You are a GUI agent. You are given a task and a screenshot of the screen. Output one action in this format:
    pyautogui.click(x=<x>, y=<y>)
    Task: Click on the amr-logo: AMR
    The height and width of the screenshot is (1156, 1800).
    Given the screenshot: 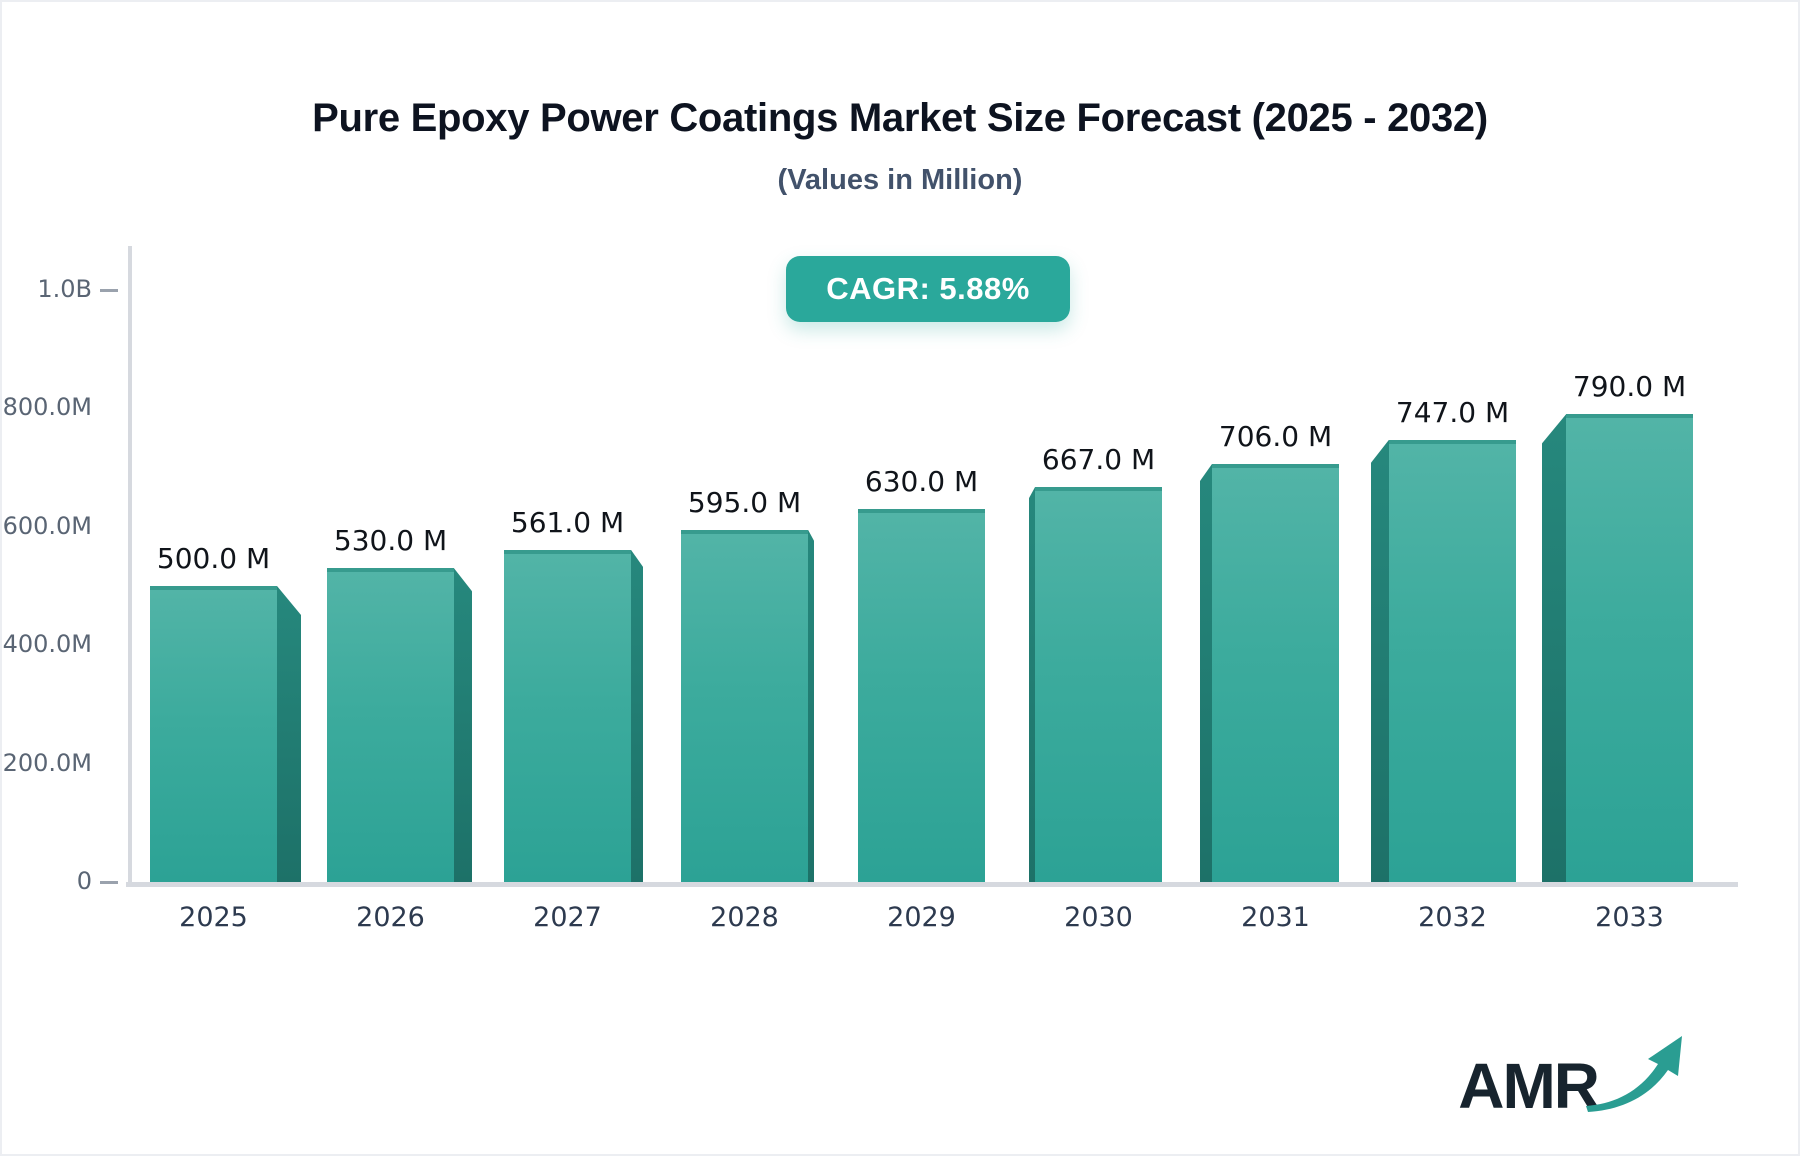 What is the action you would take?
    pyautogui.click(x=1573, y=1074)
    